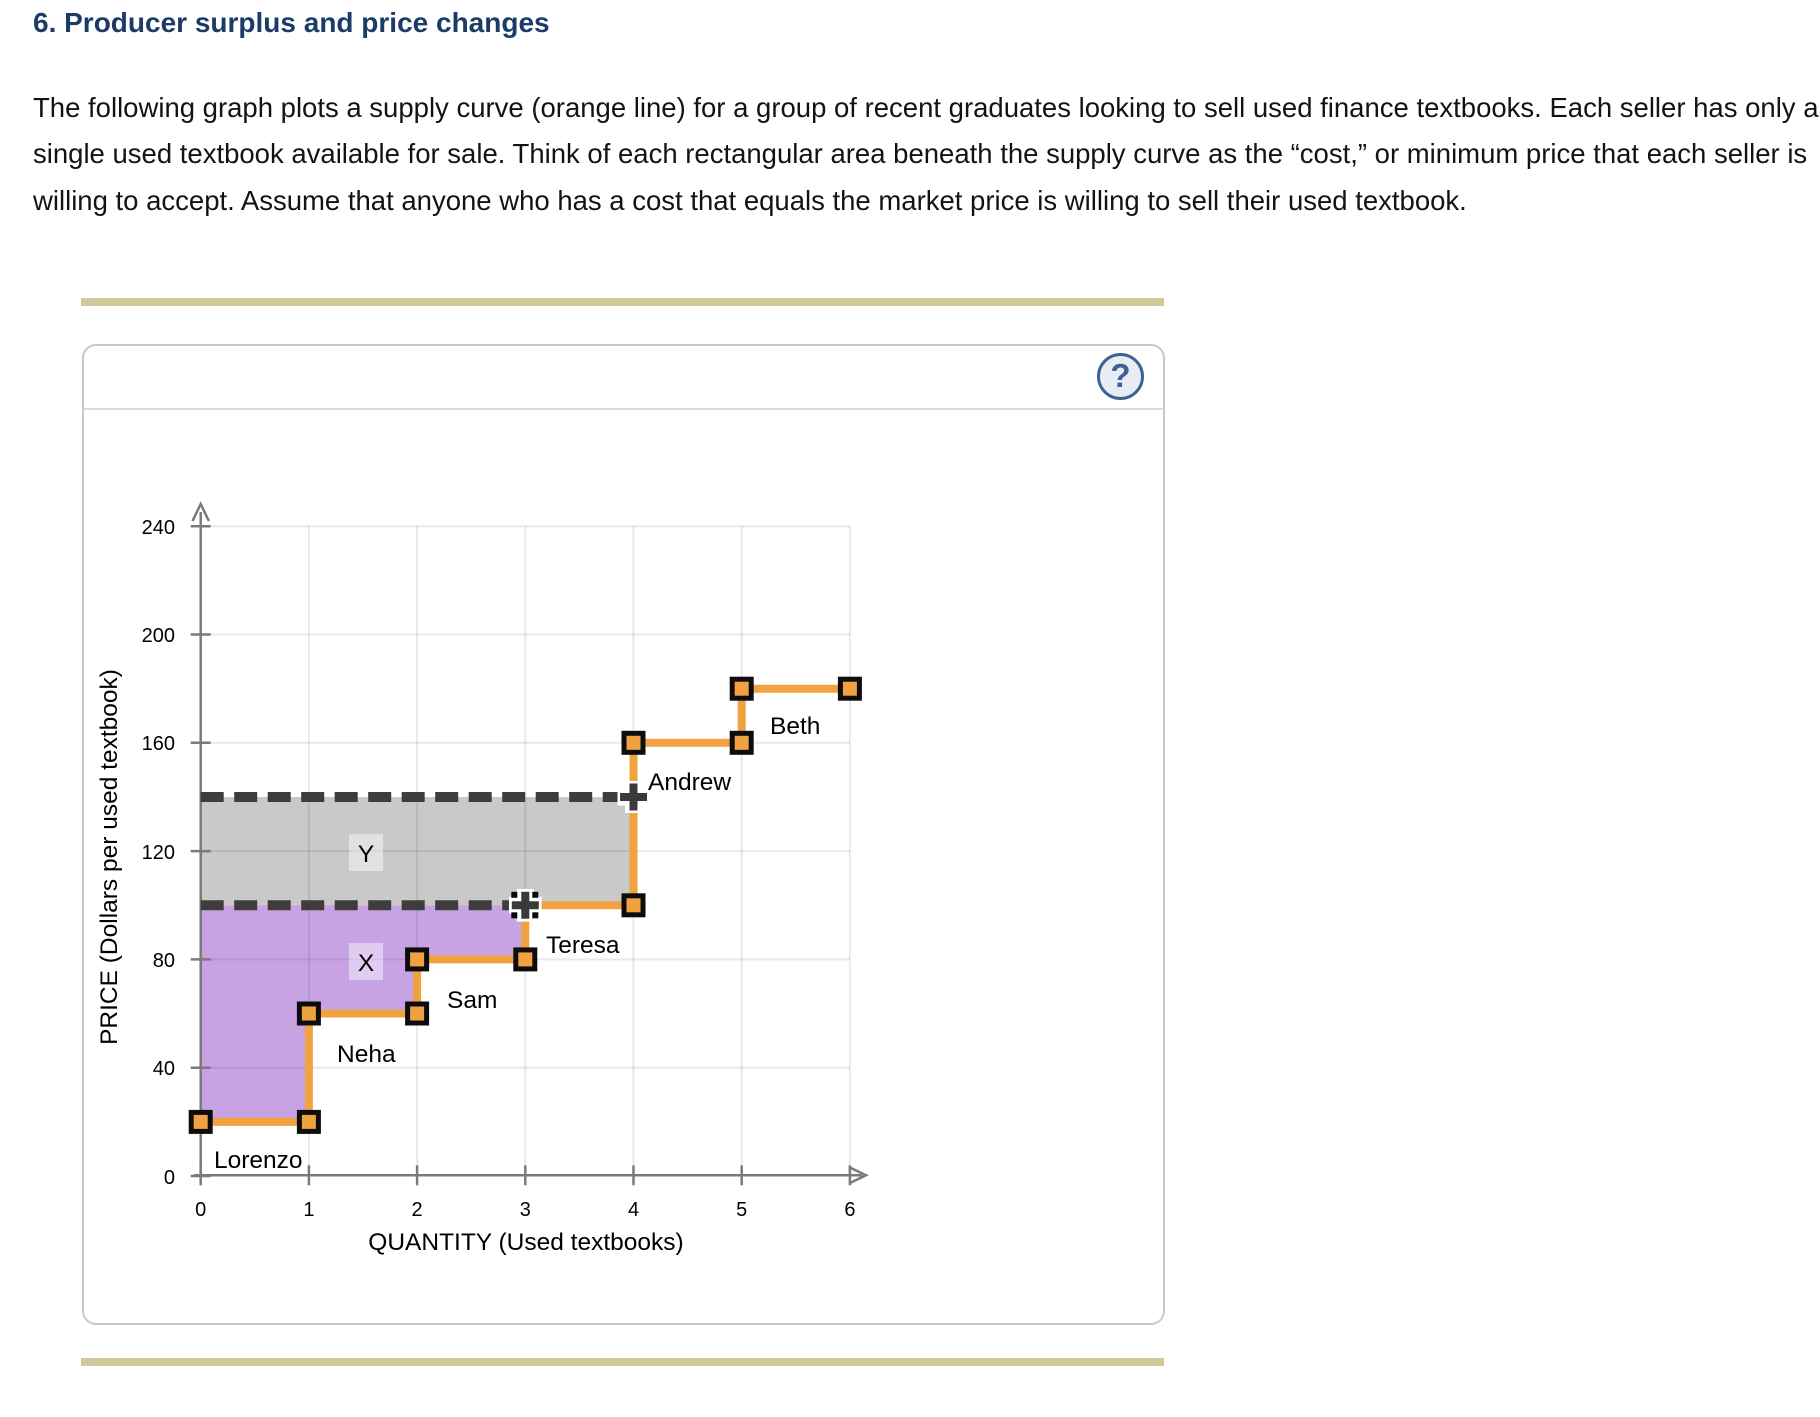 The height and width of the screenshot is (1417, 1820). Describe the element at coordinates (741, 1210) in the screenshot. I see `svg-text: 5` at that location.